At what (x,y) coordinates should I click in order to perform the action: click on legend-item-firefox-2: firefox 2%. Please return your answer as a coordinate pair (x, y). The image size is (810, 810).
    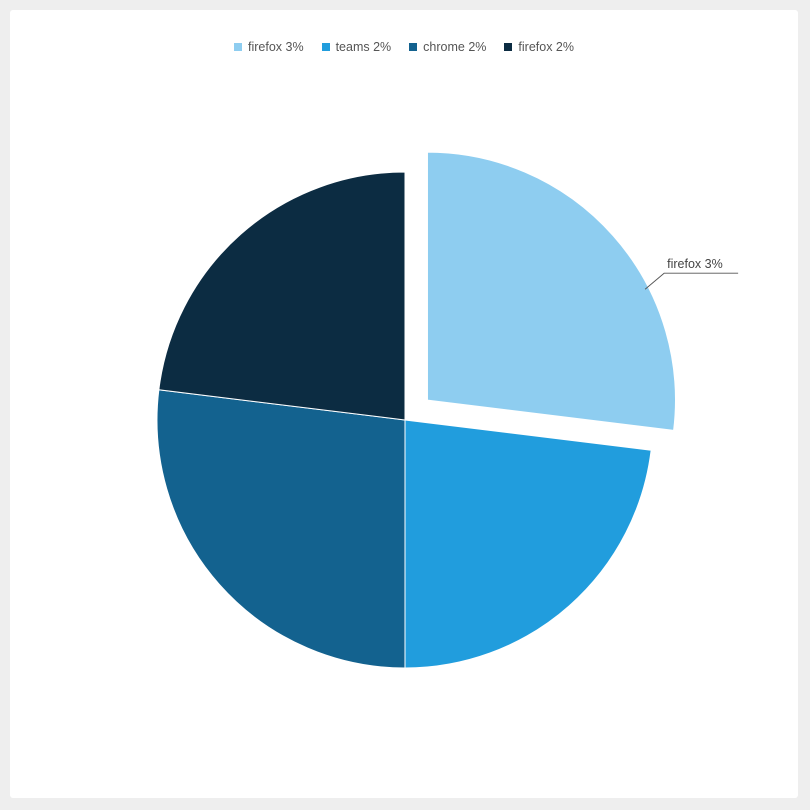
    Looking at the image, I should click on (539, 47).